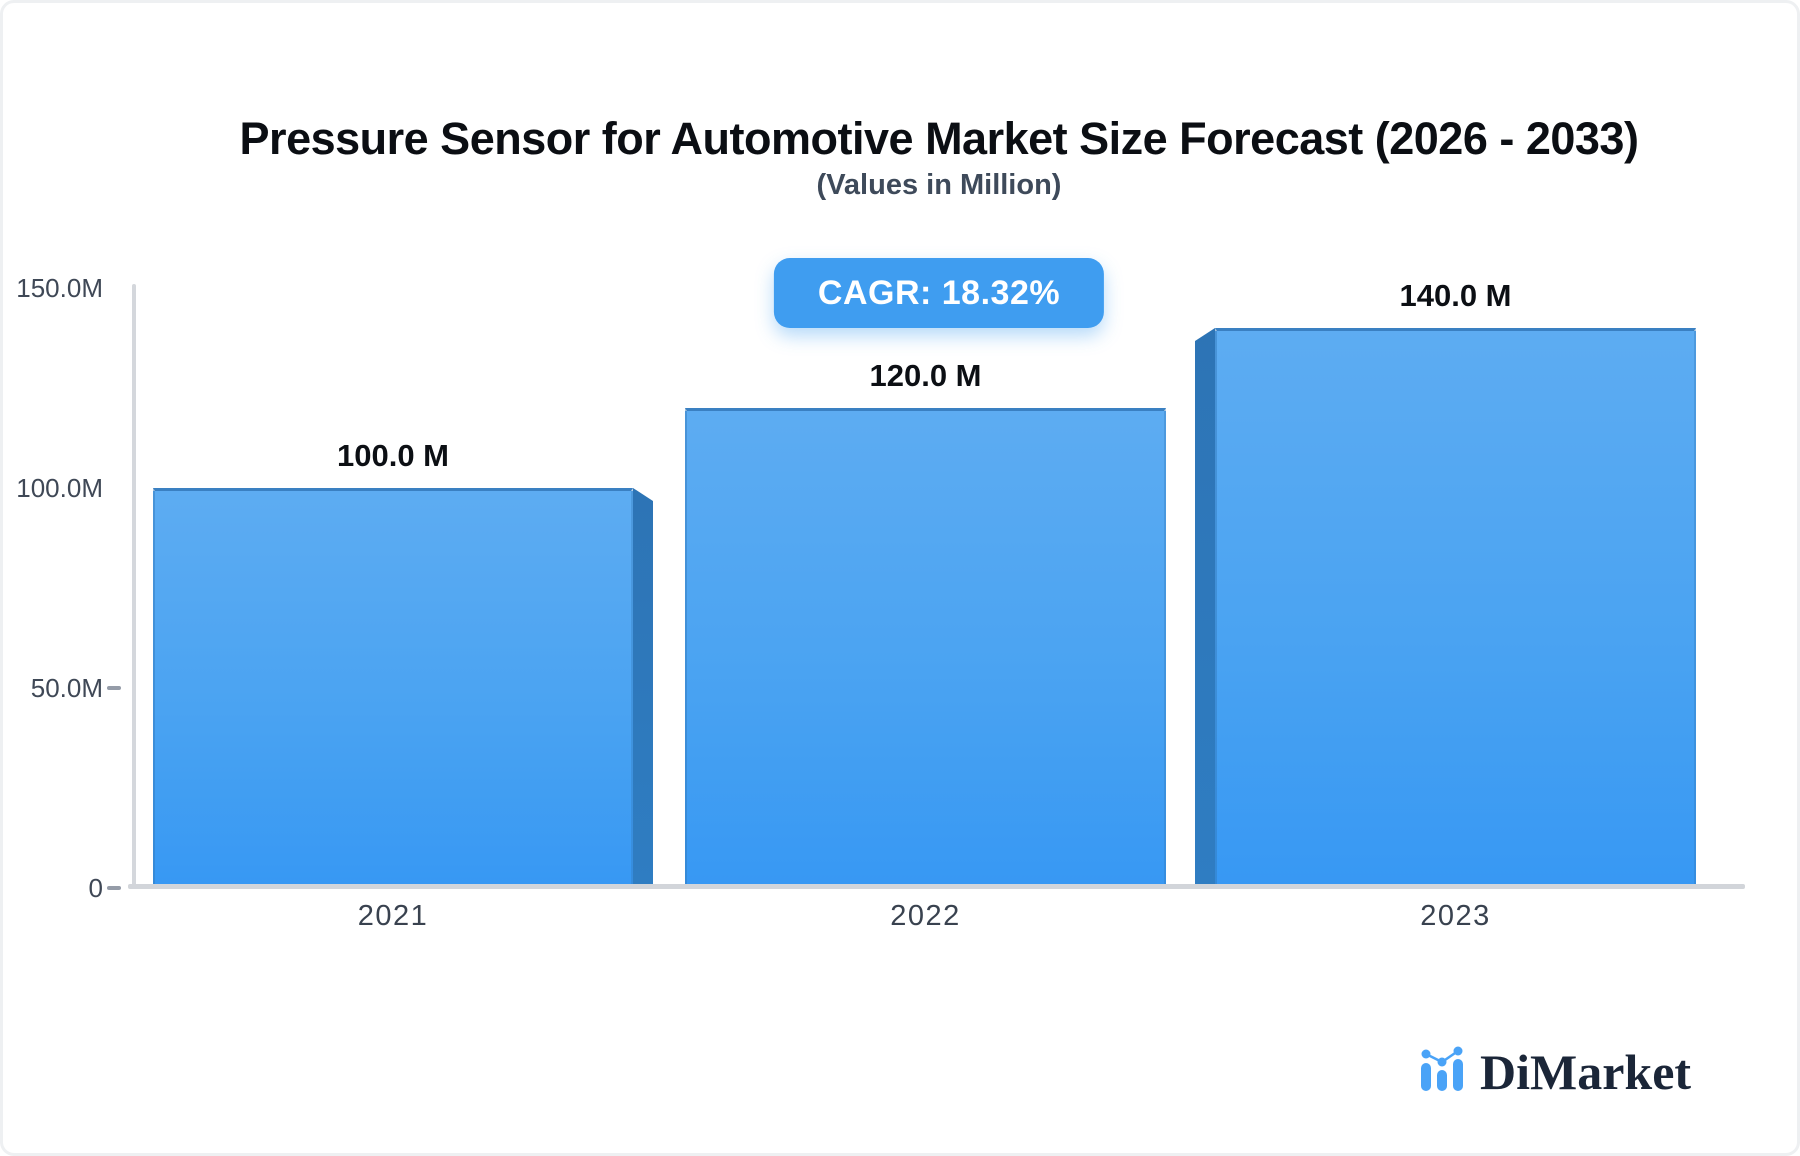 This screenshot has height=1156, width=1800. Describe the element at coordinates (925, 648) in the screenshot. I see `bar-2022` at that location.